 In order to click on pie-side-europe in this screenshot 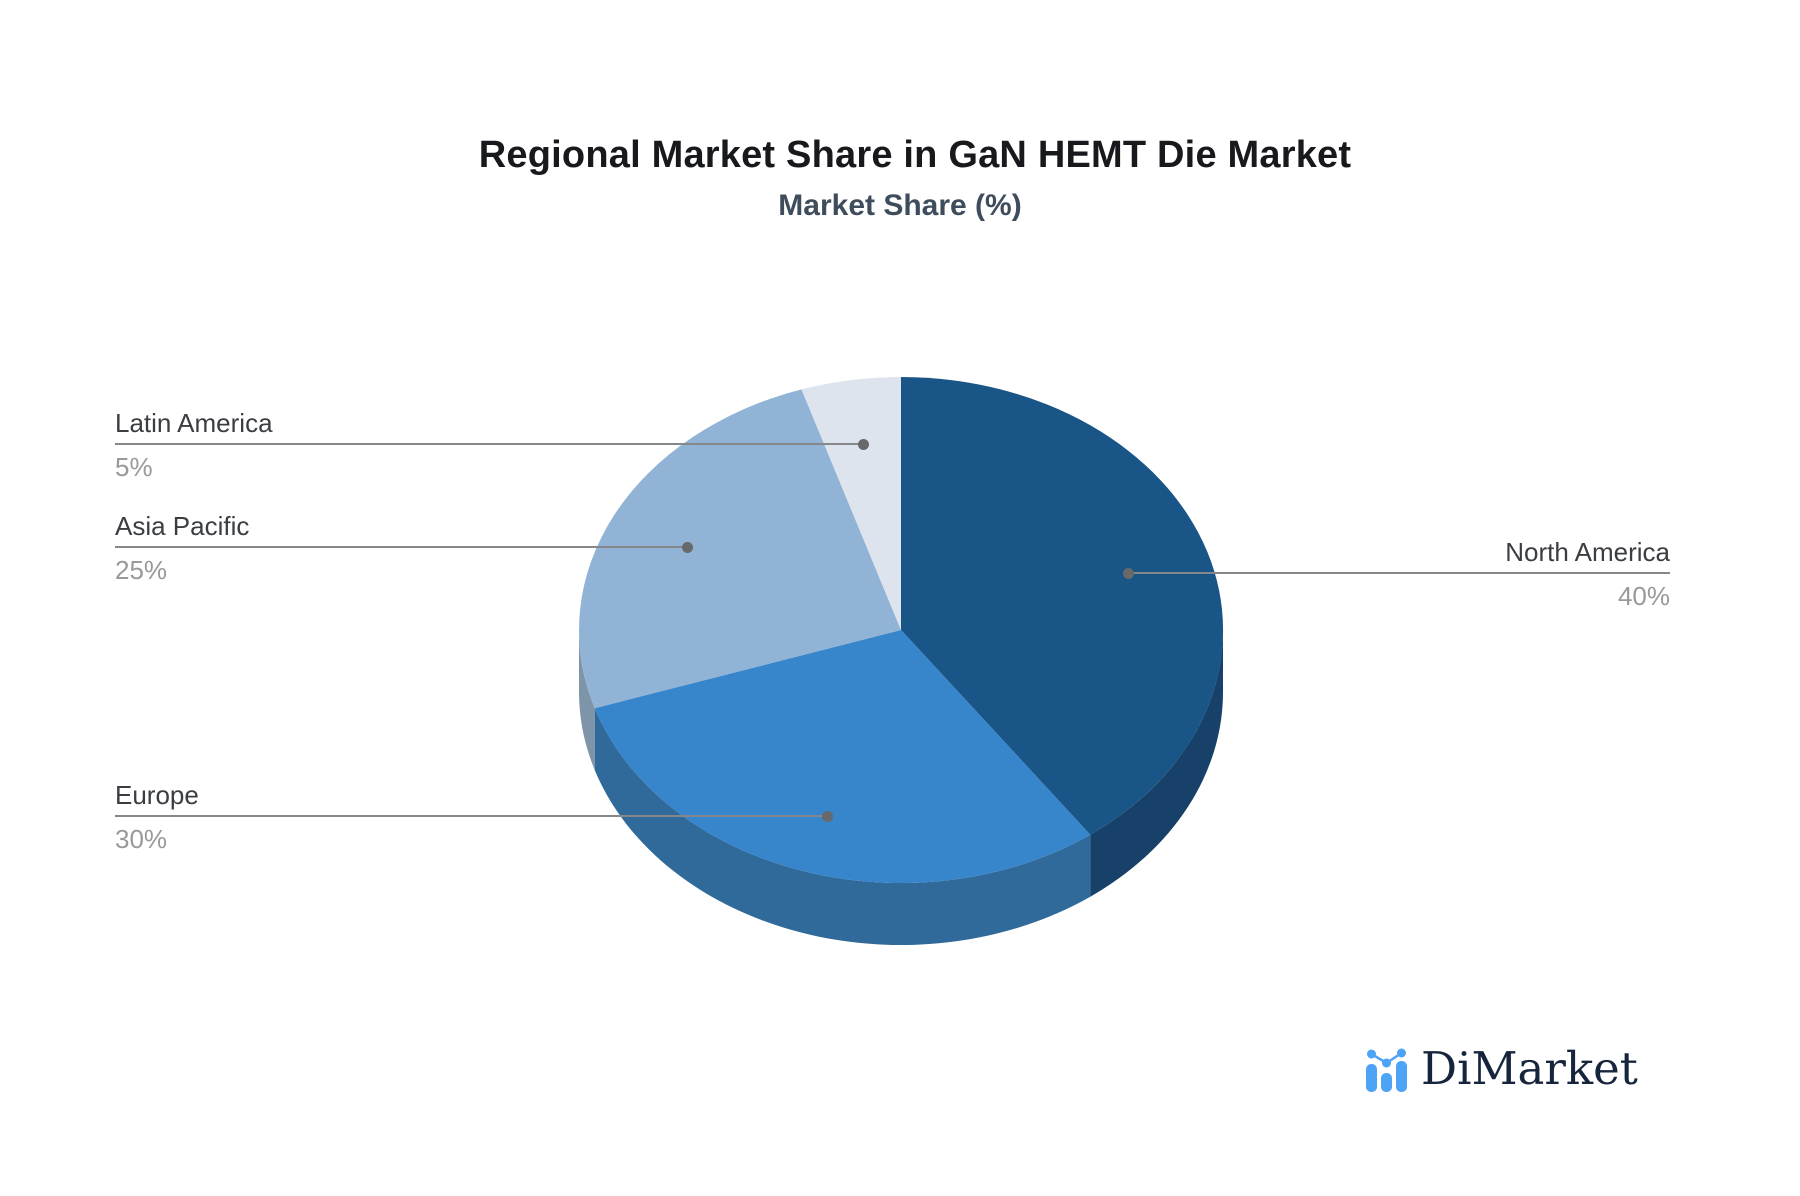, I will do `click(842, 827)`.